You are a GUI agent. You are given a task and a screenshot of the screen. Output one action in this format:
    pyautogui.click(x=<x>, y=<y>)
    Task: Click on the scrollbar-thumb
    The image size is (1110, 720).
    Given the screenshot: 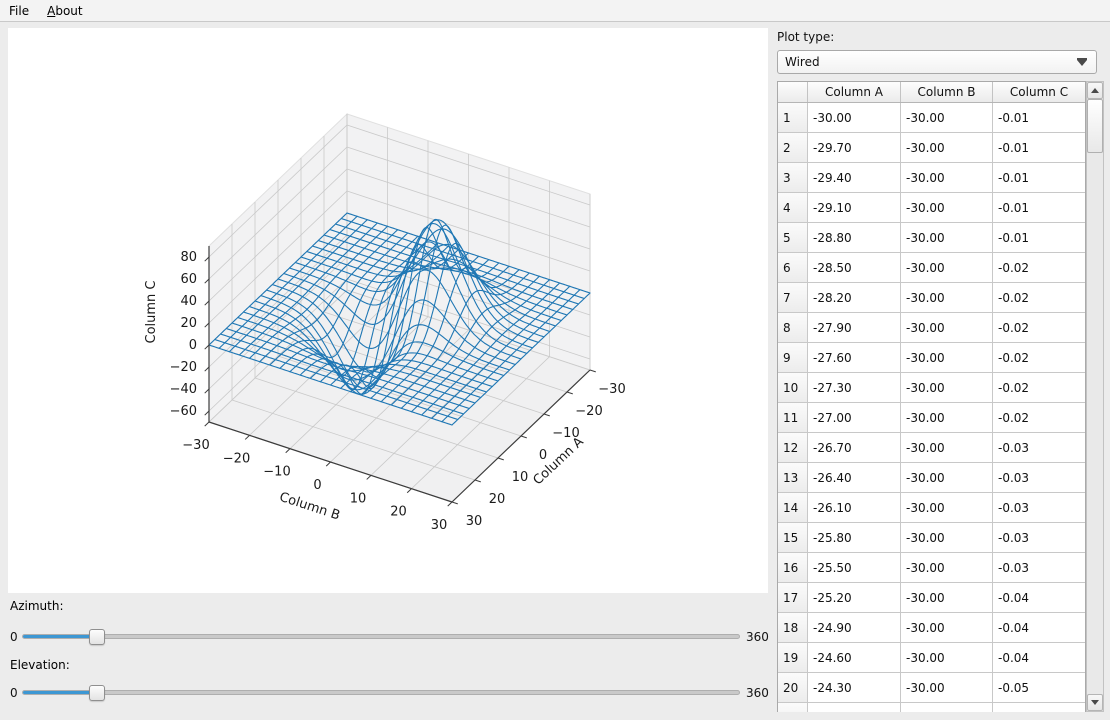 What is the action you would take?
    pyautogui.click(x=1095, y=126)
    